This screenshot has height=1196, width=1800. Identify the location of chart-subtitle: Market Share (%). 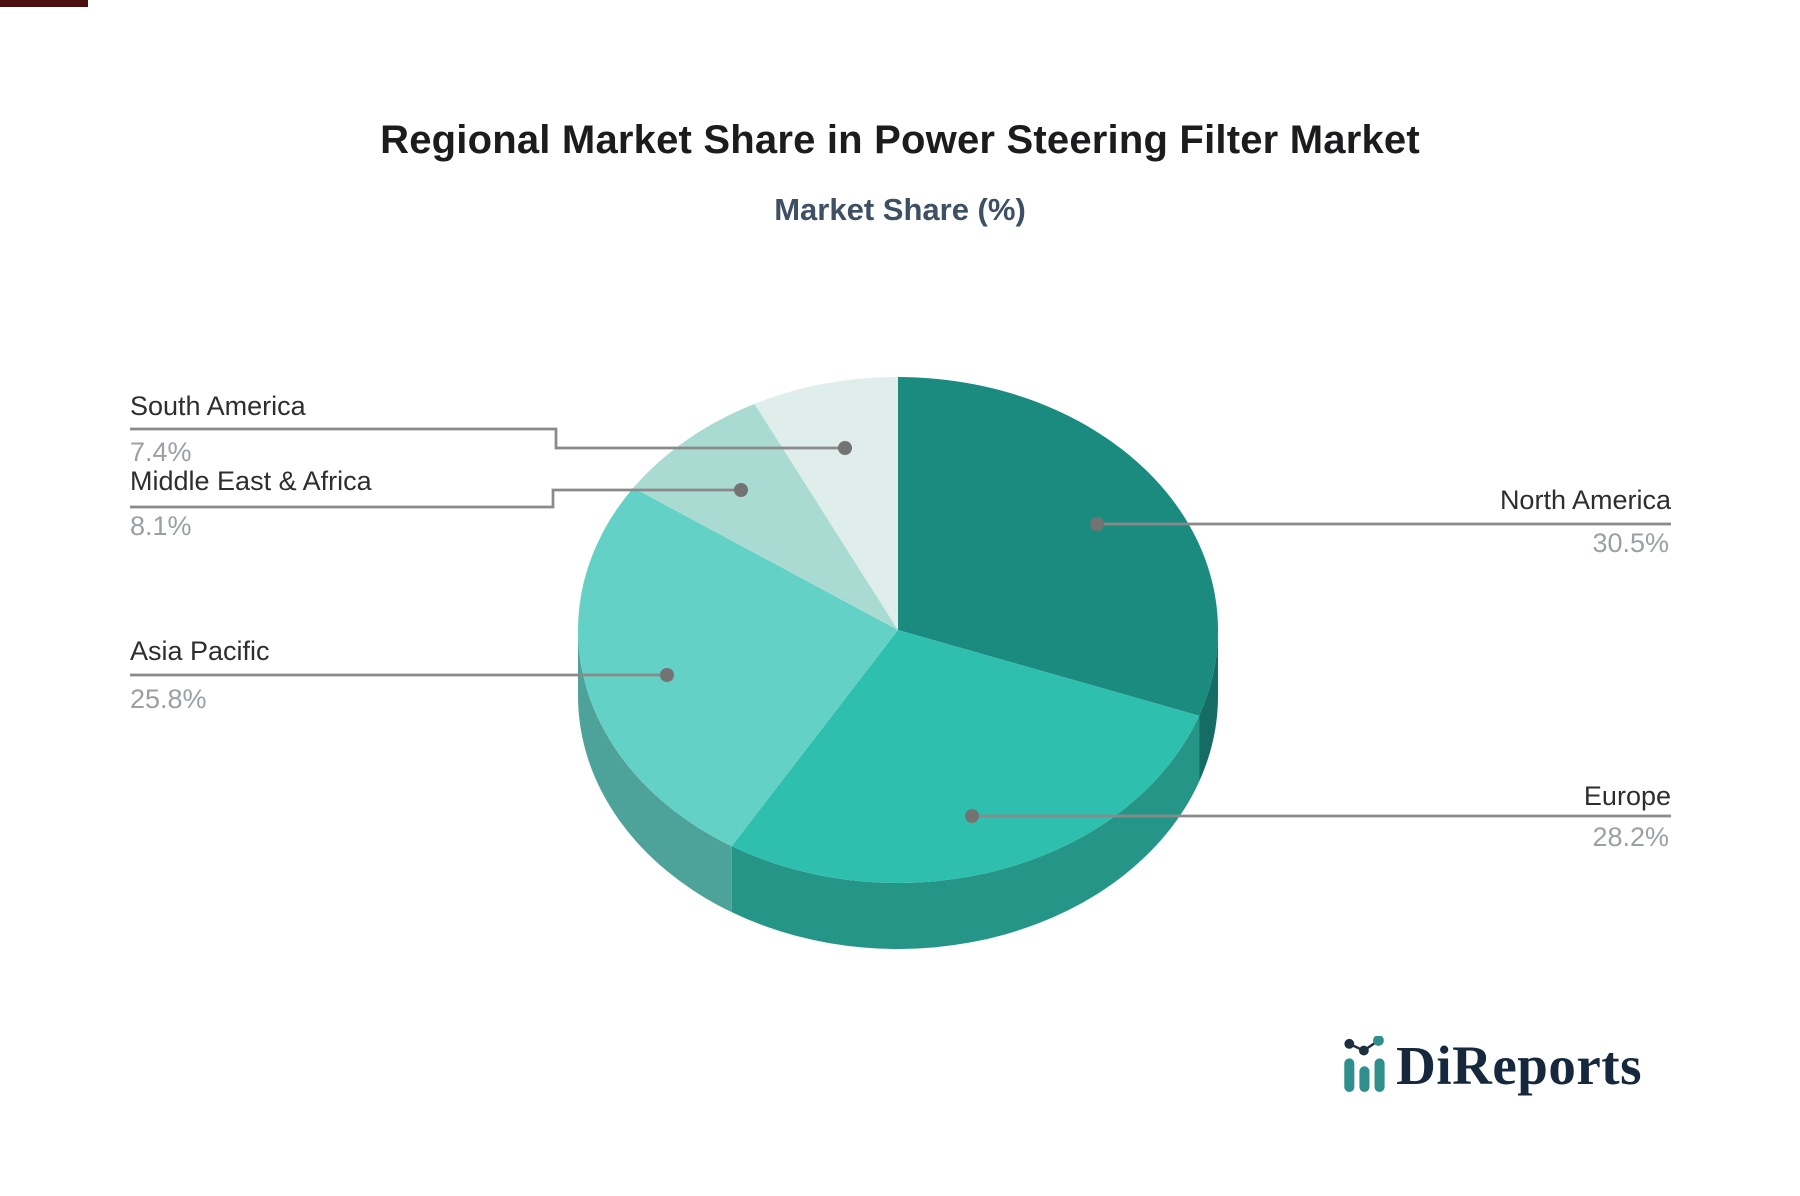
(900, 209).